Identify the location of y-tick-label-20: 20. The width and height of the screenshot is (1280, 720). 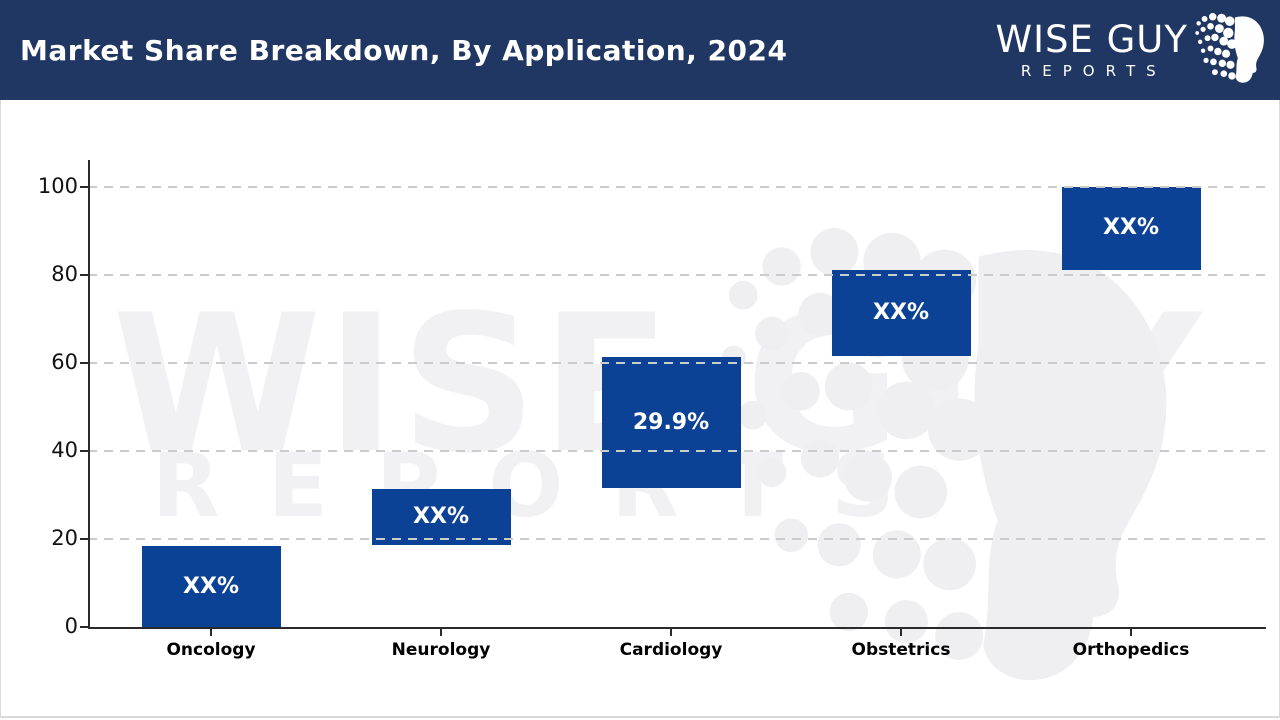
(64, 538).